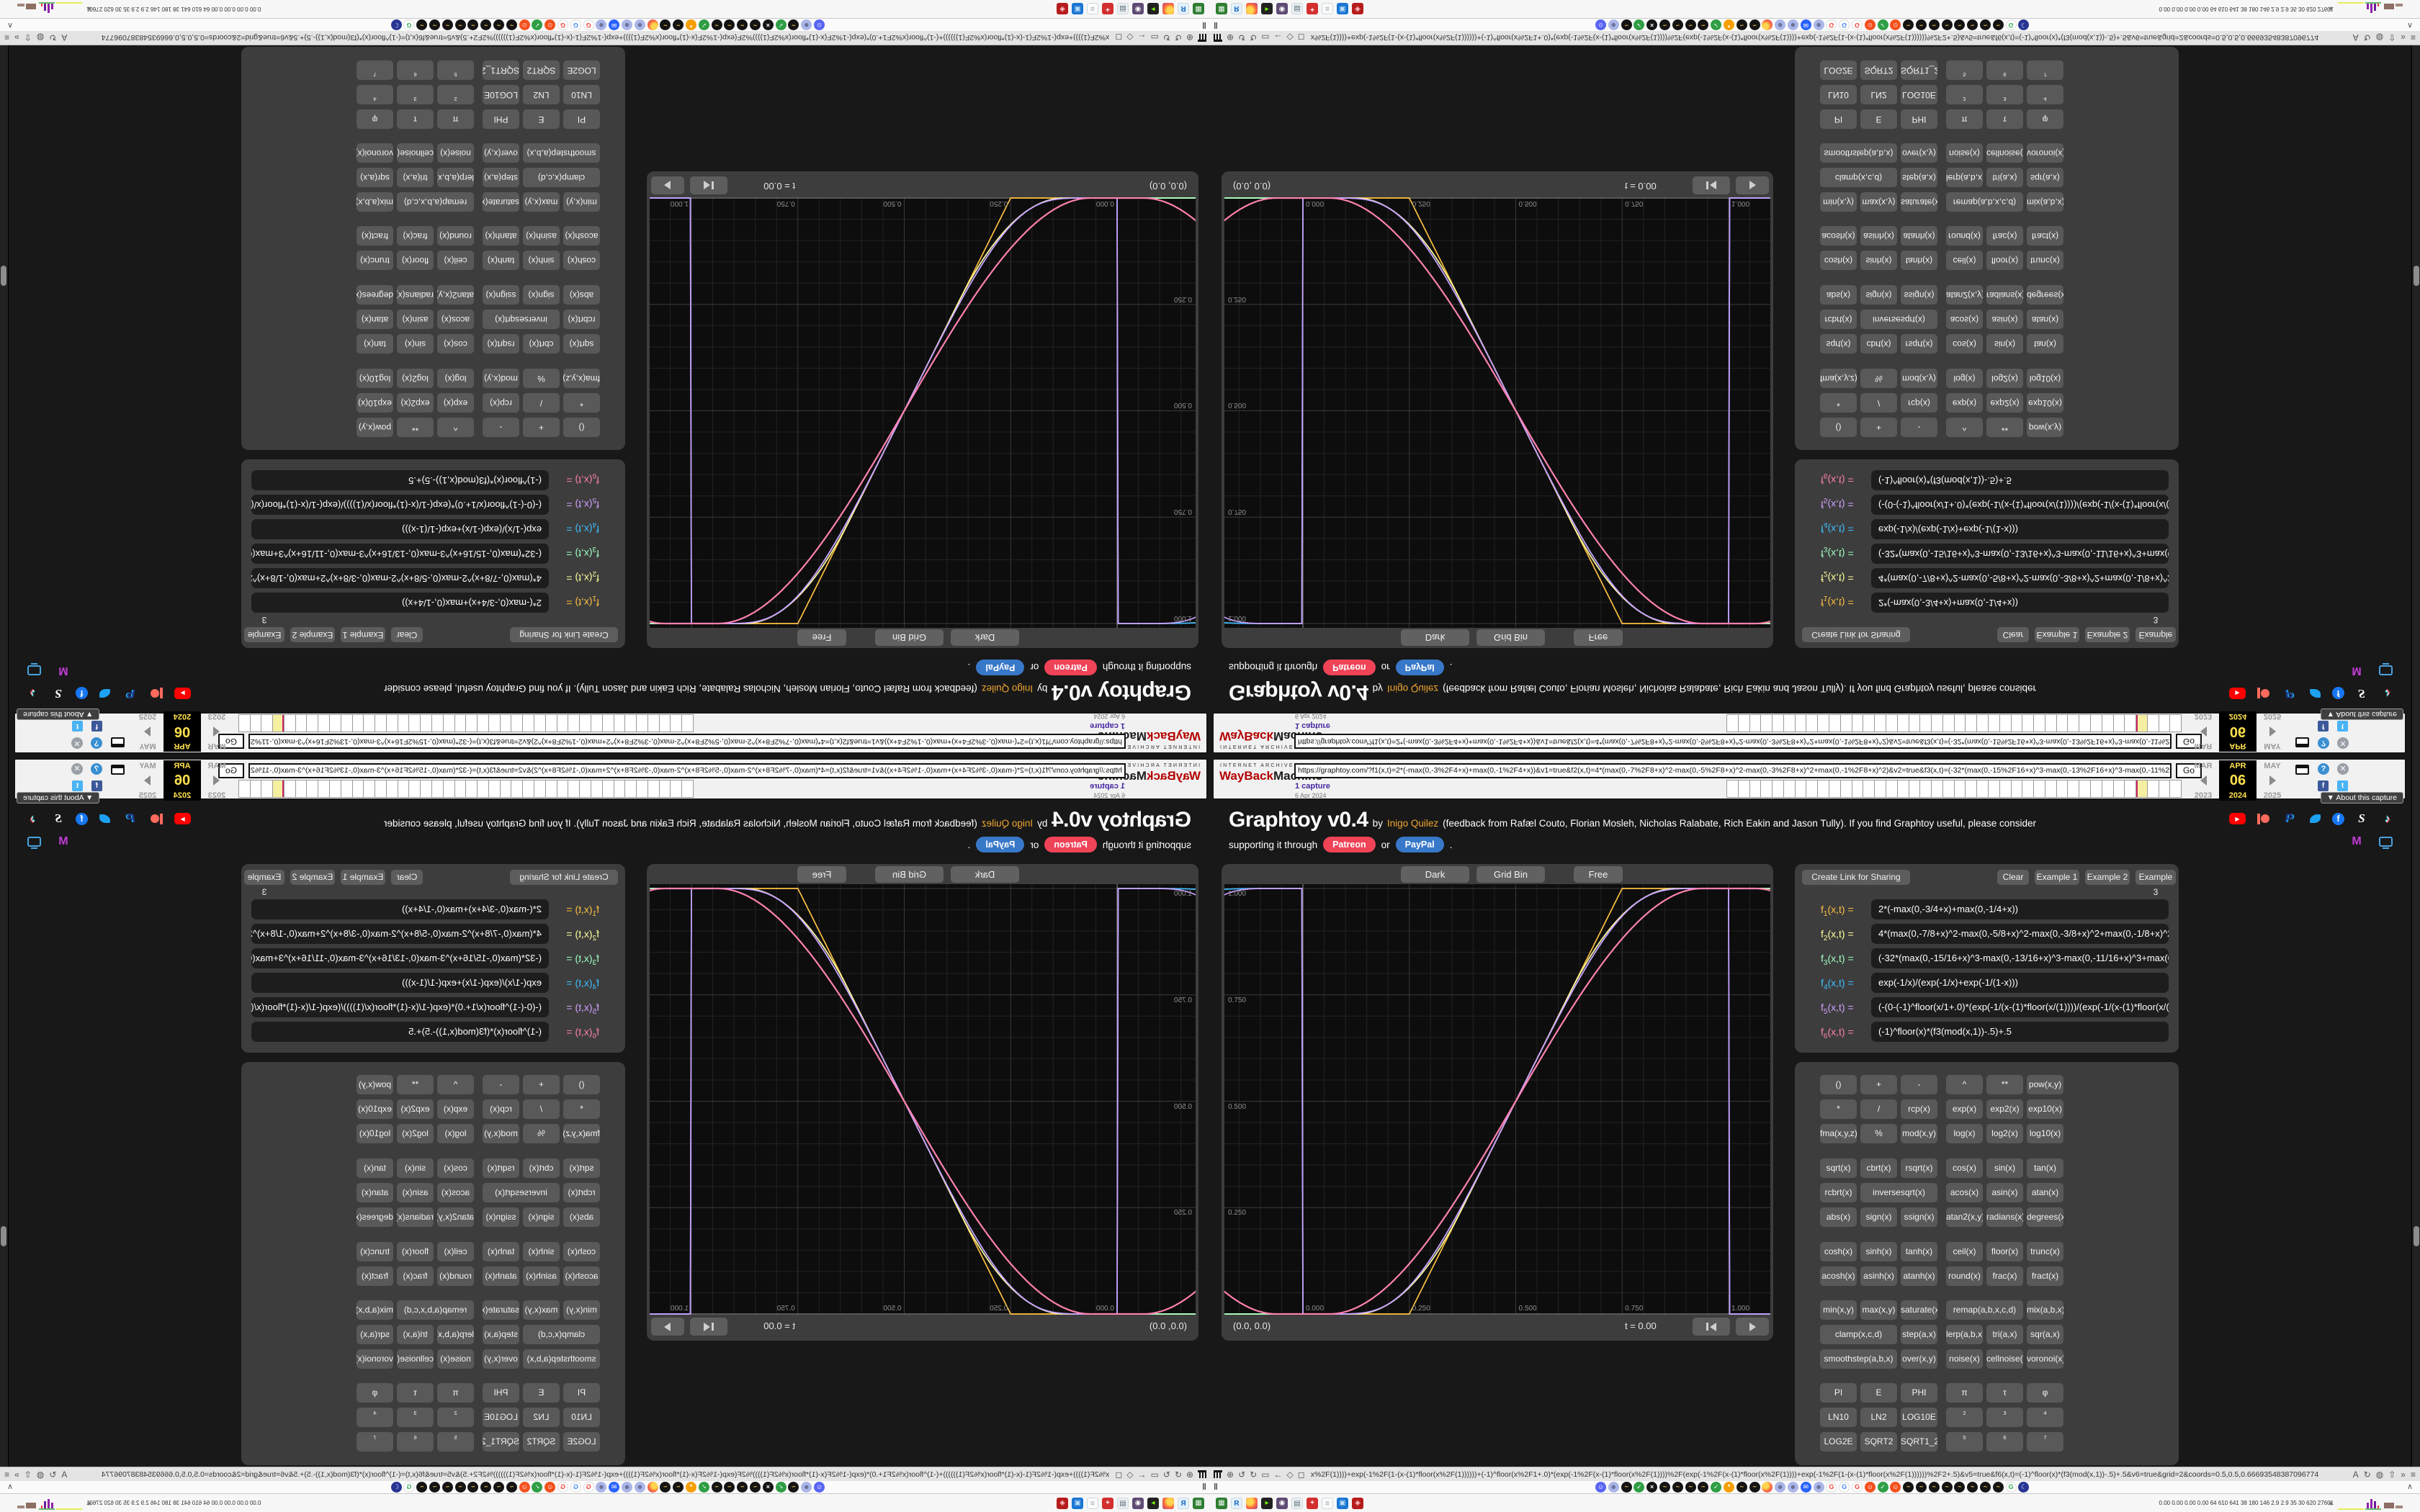  What do you see at coordinates (2045, 236) in the screenshot?
I see `keypad-button-fract-x-: fract(x)` at bounding box center [2045, 236].